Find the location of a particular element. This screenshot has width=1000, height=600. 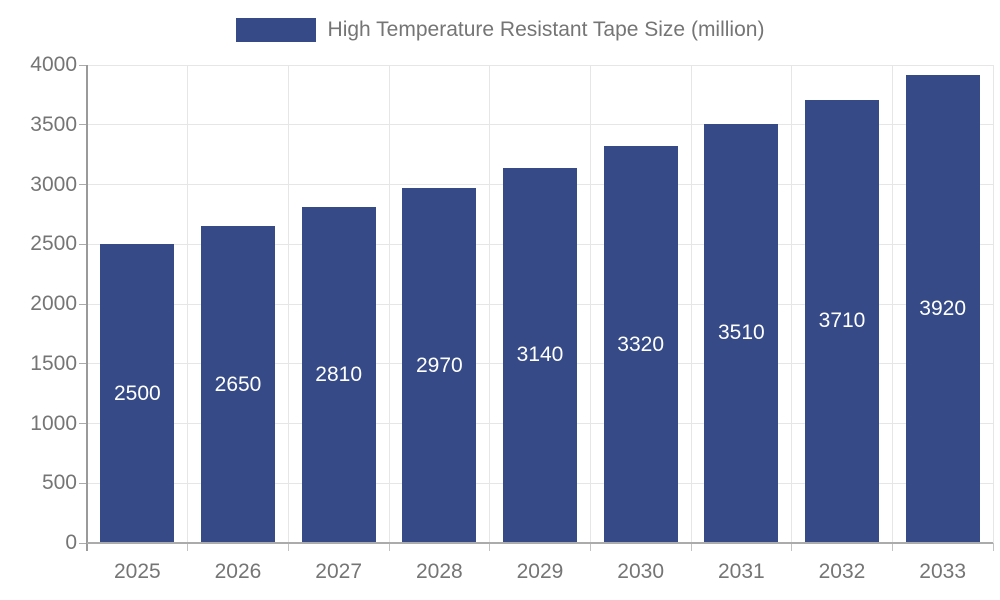

bar-value-label: 2650 is located at coordinates (238, 384).